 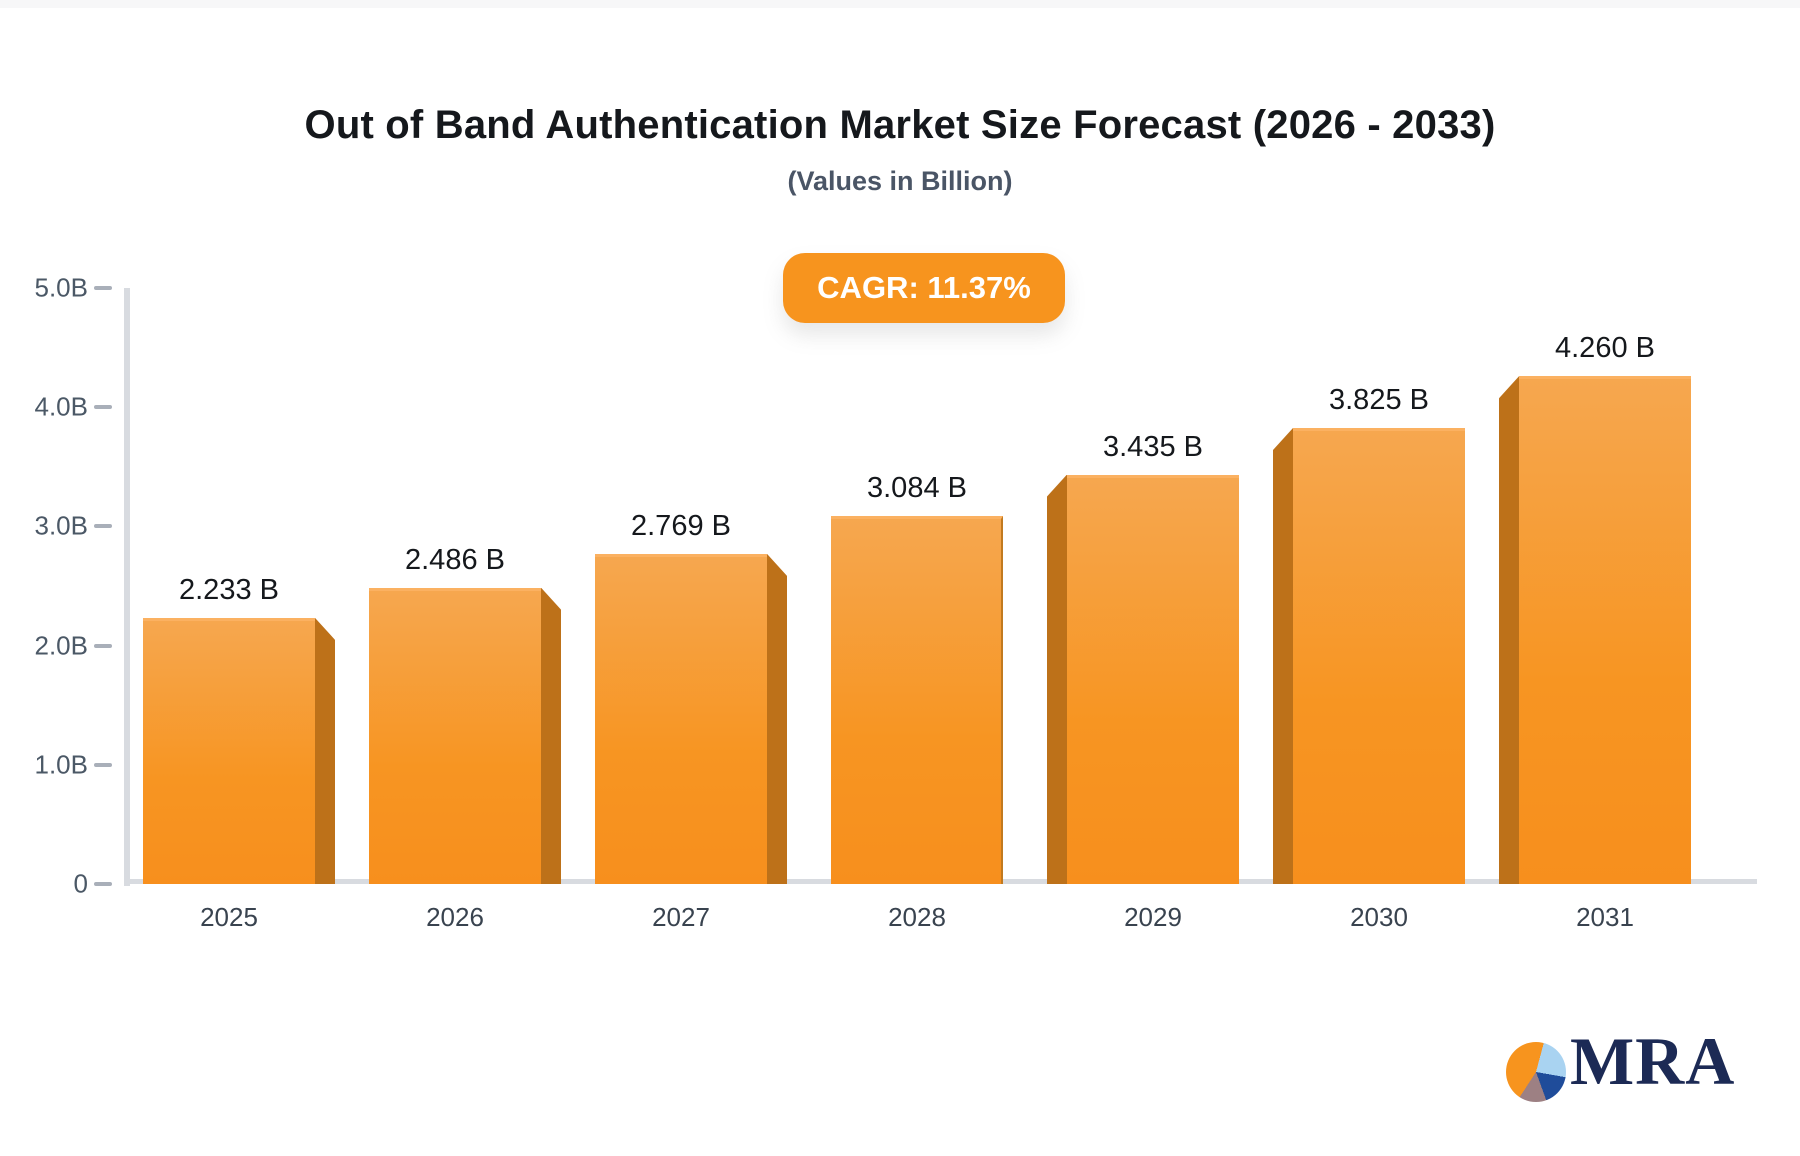 What do you see at coordinates (455, 559) in the screenshot?
I see `bar-value-label: 2.486 B` at bounding box center [455, 559].